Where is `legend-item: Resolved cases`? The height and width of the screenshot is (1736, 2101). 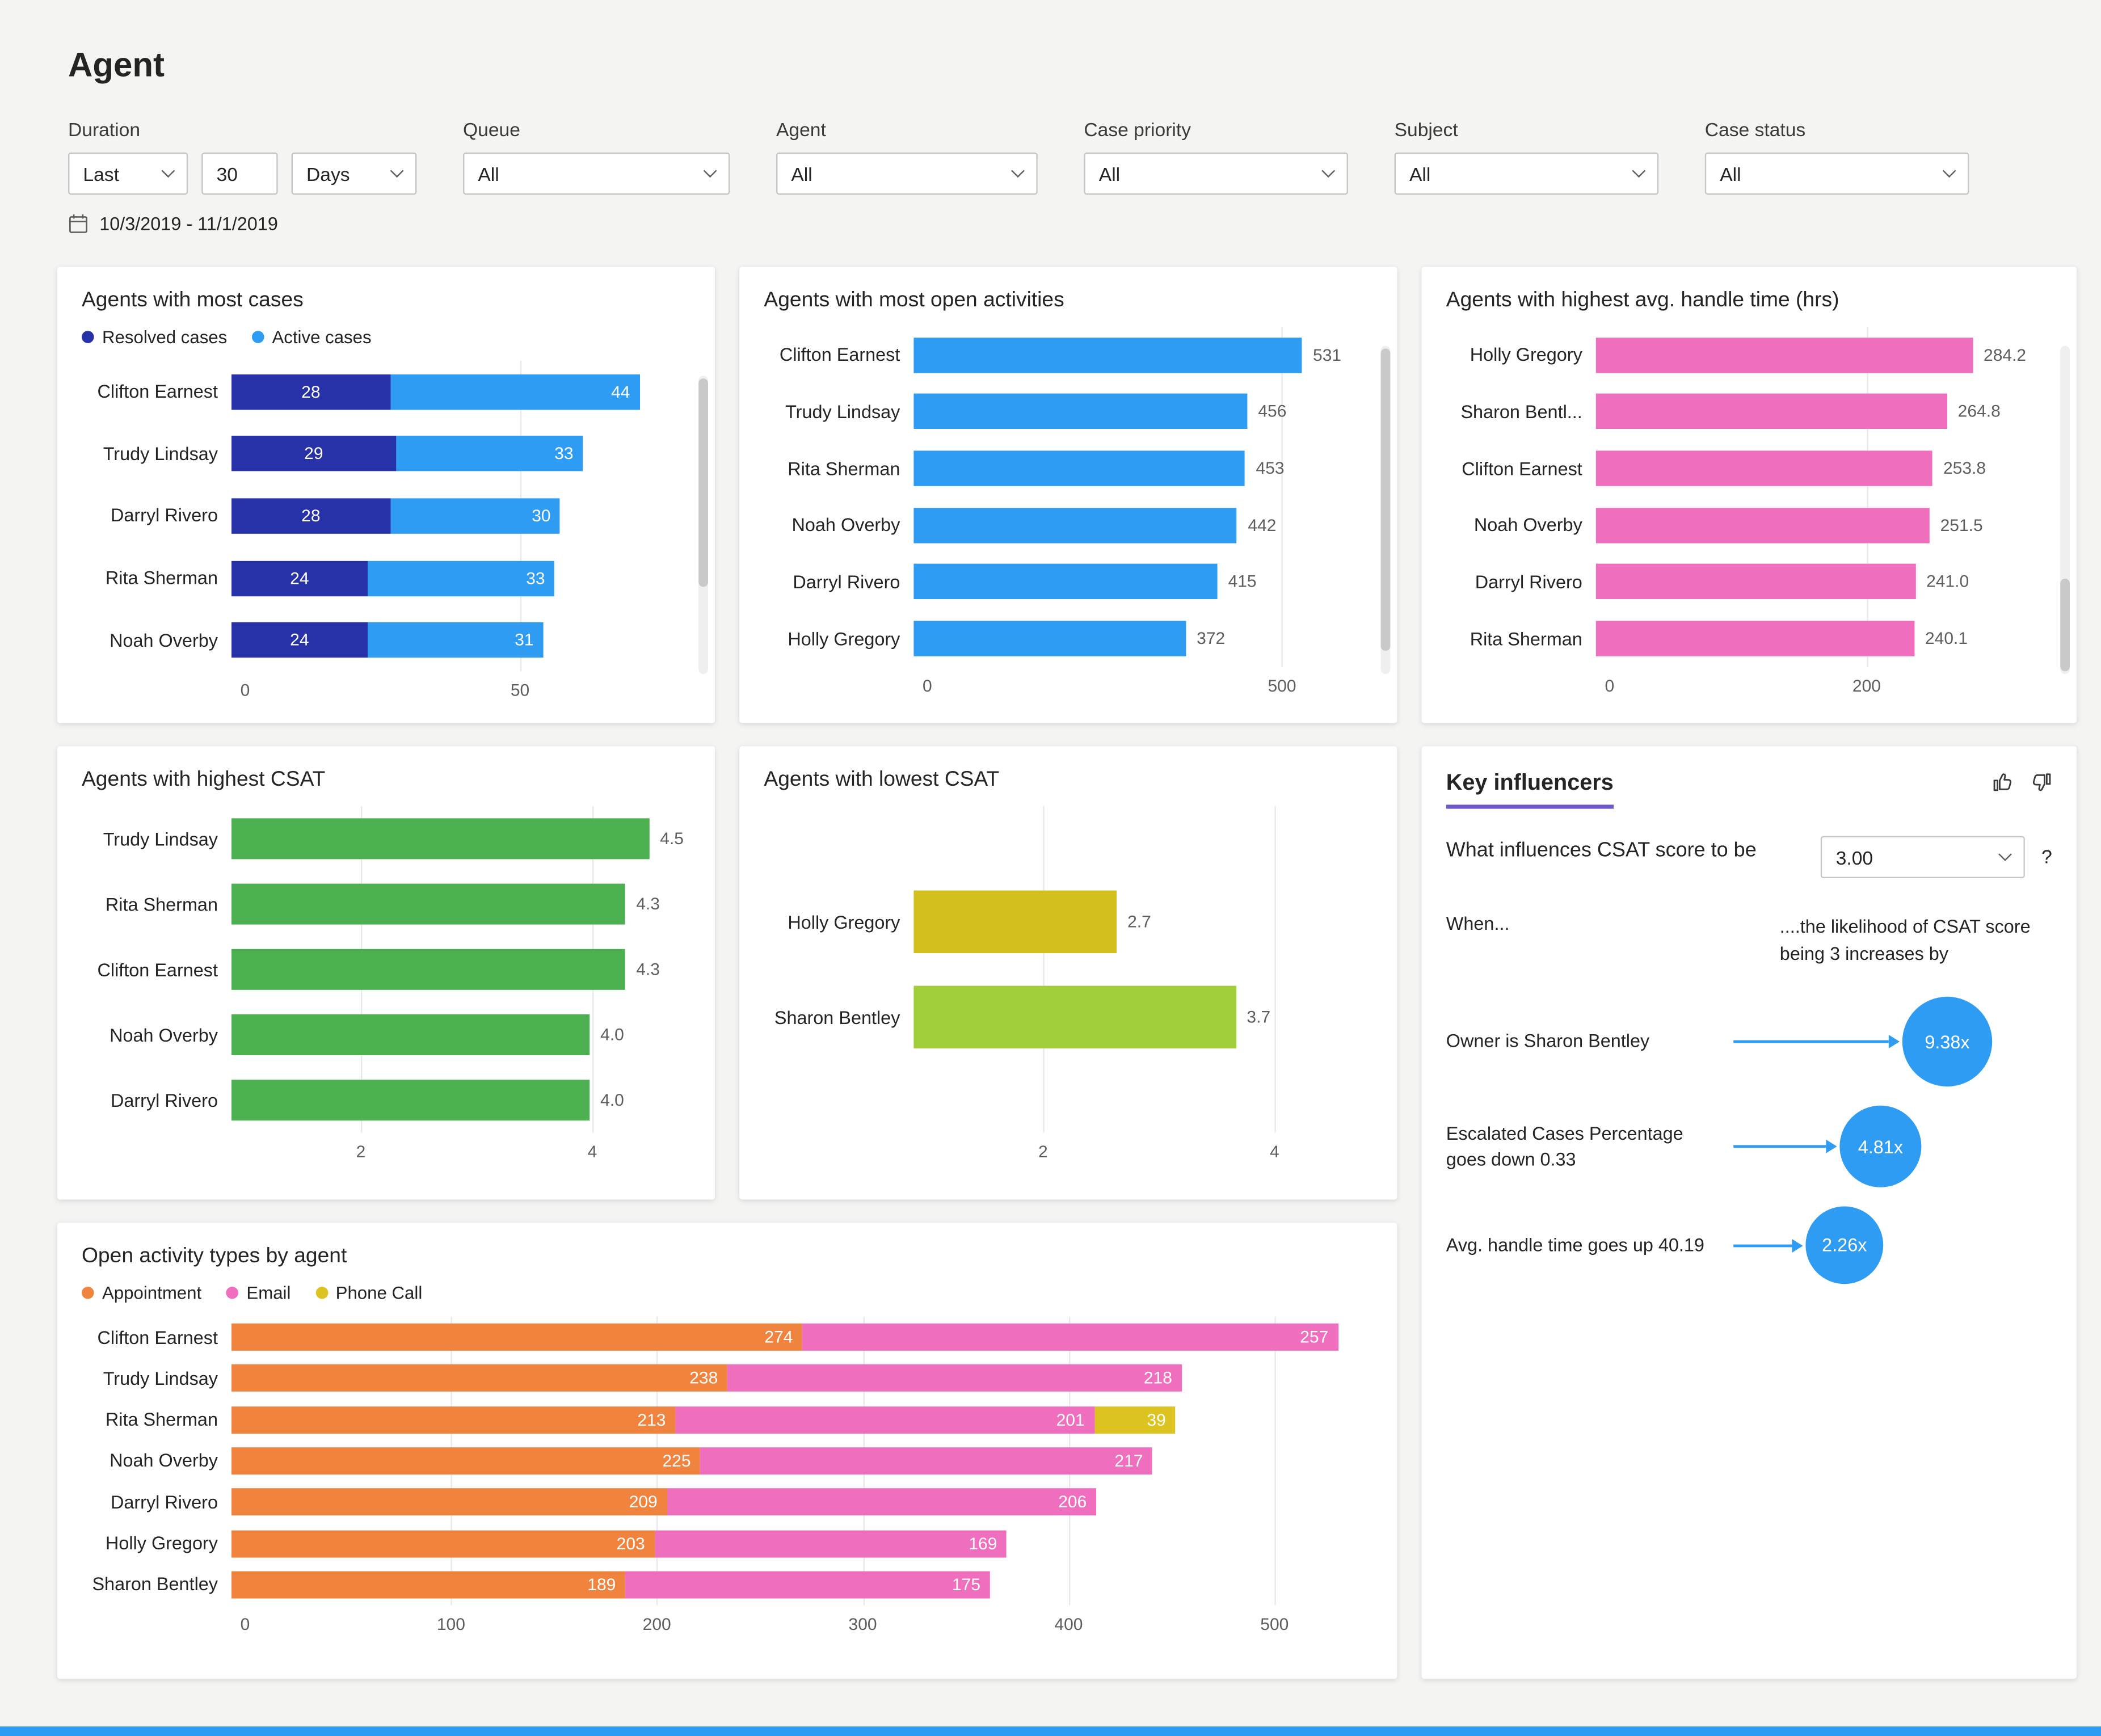 legend-item: Resolved cases is located at coordinates (154, 337).